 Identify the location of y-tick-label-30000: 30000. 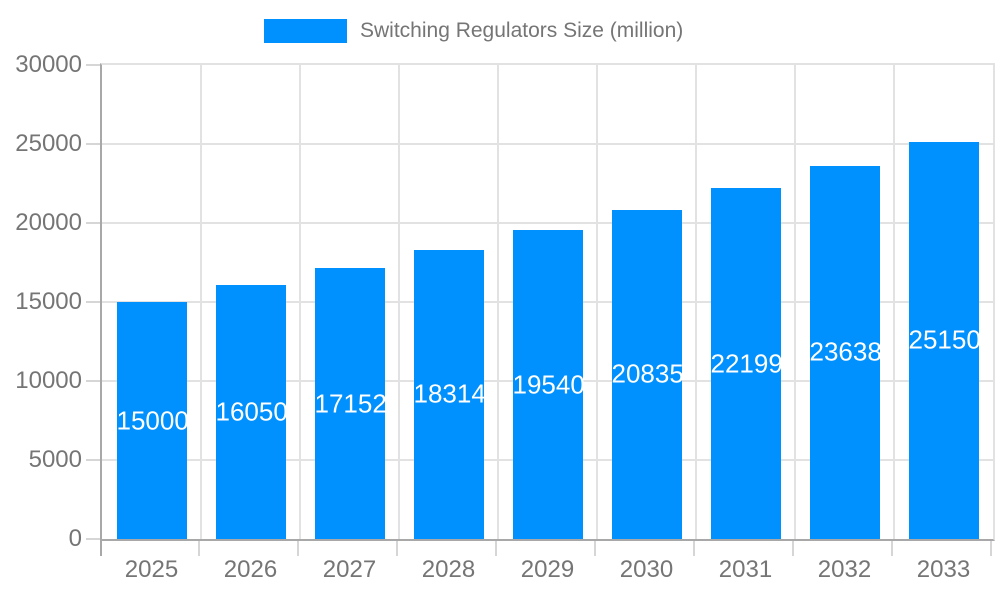
(48, 64).